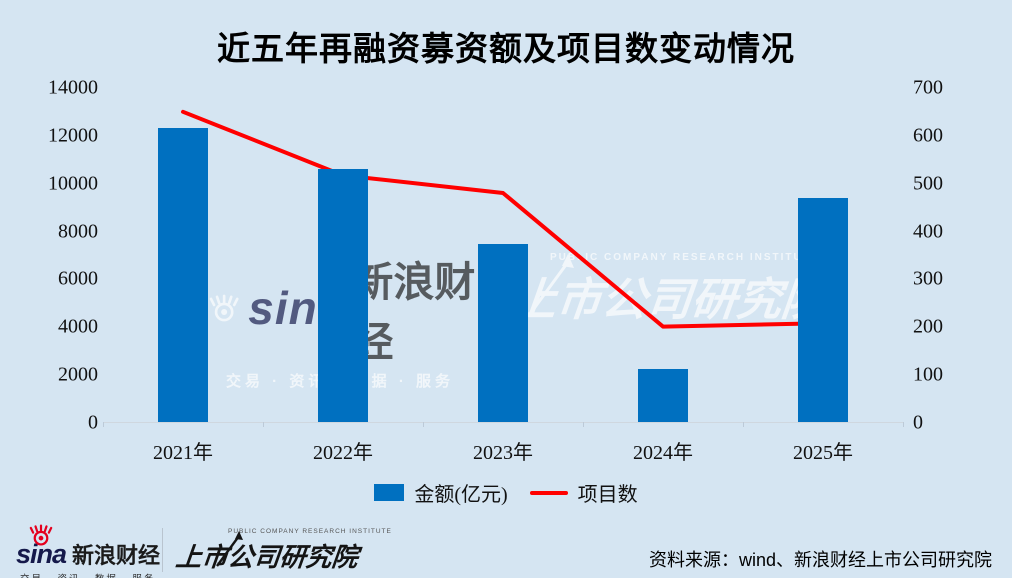 The image size is (1012, 578). Describe the element at coordinates (78, 326) in the screenshot. I see `y-left-tick-4000: 4000` at that location.